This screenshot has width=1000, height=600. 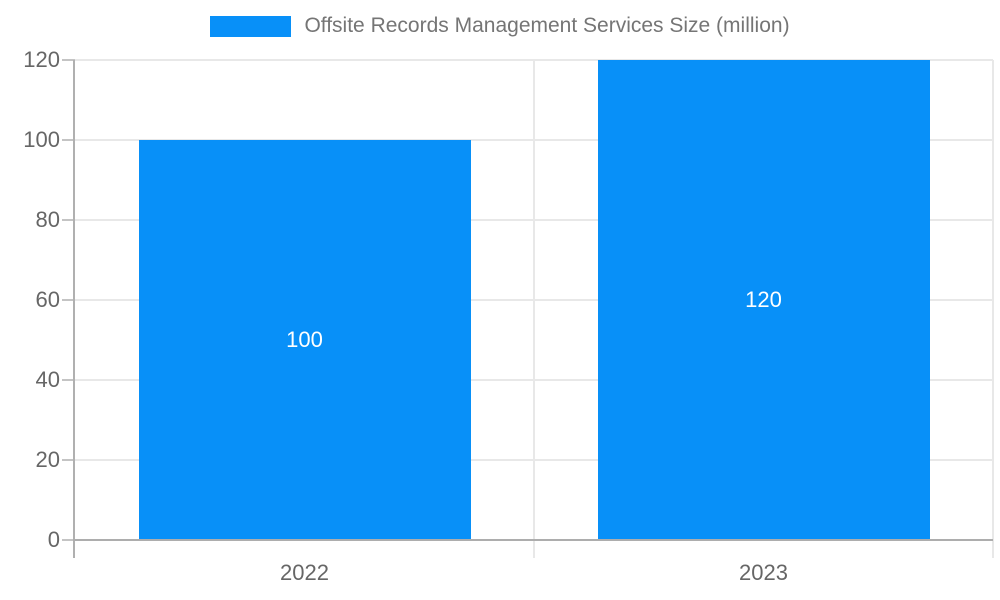 I want to click on x-axis-labels: 2022 2023, so click(x=534, y=574).